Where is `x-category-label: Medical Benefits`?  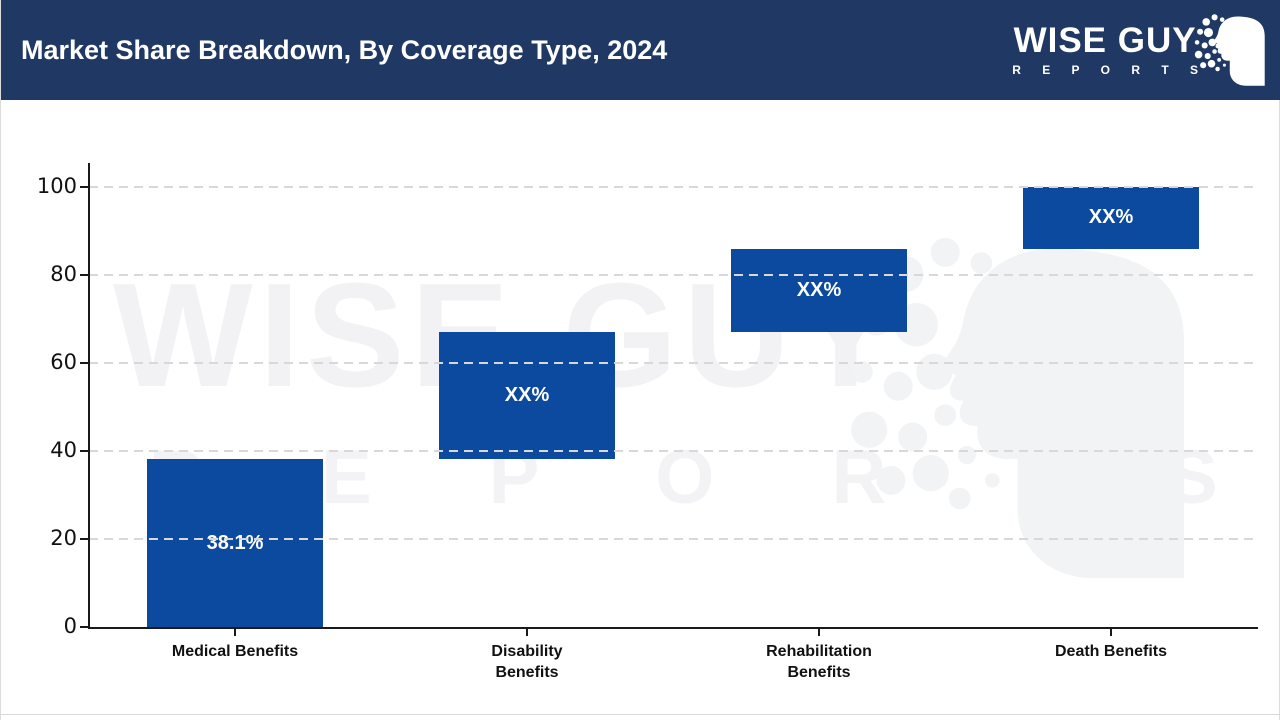
x-category-label: Medical Benefits is located at coordinates (235, 651).